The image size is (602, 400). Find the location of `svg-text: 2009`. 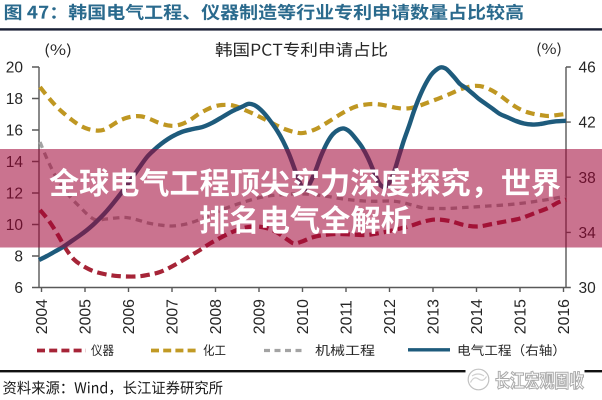

svg-text: 2009 is located at coordinates (260, 316).